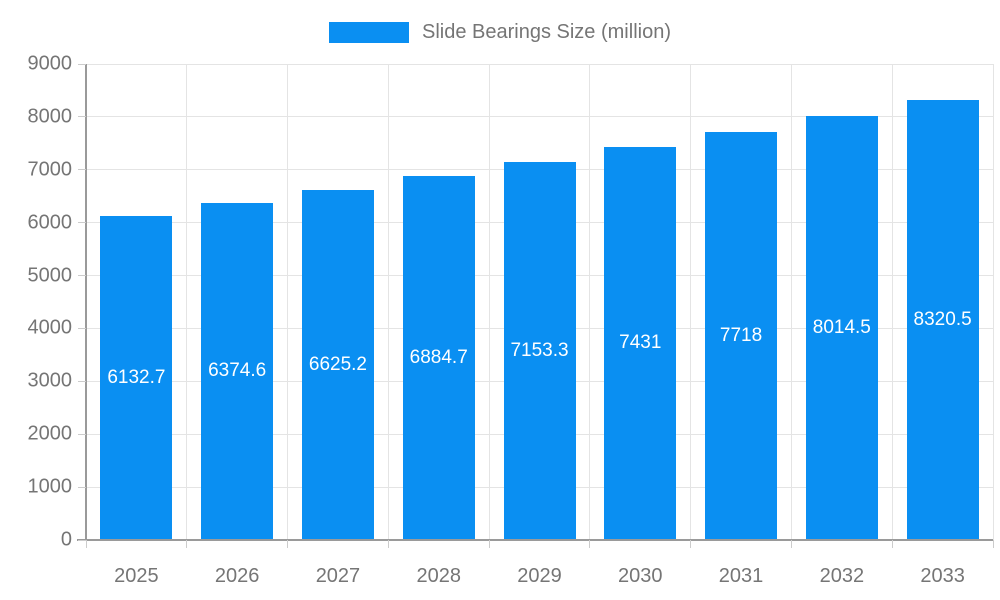 This screenshot has height=600, width=1000. I want to click on y-tick-label: 7000, so click(50, 169).